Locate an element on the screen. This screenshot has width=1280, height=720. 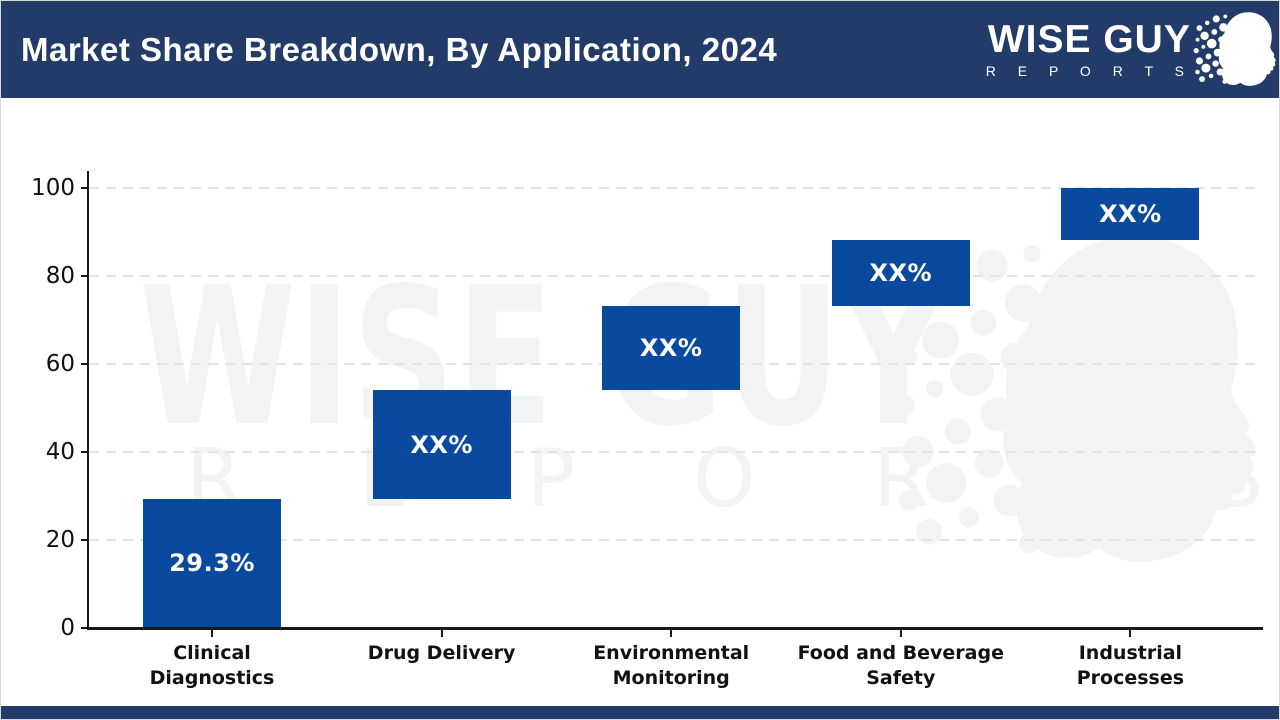
x-axis-line is located at coordinates (675, 628).